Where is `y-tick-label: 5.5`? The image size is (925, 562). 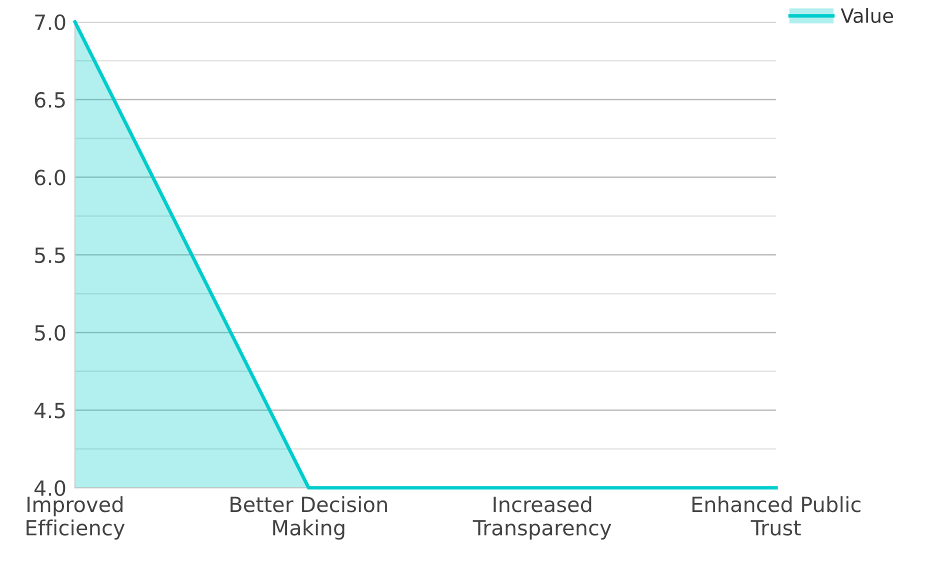 y-tick-label: 5.5 is located at coordinates (50, 256).